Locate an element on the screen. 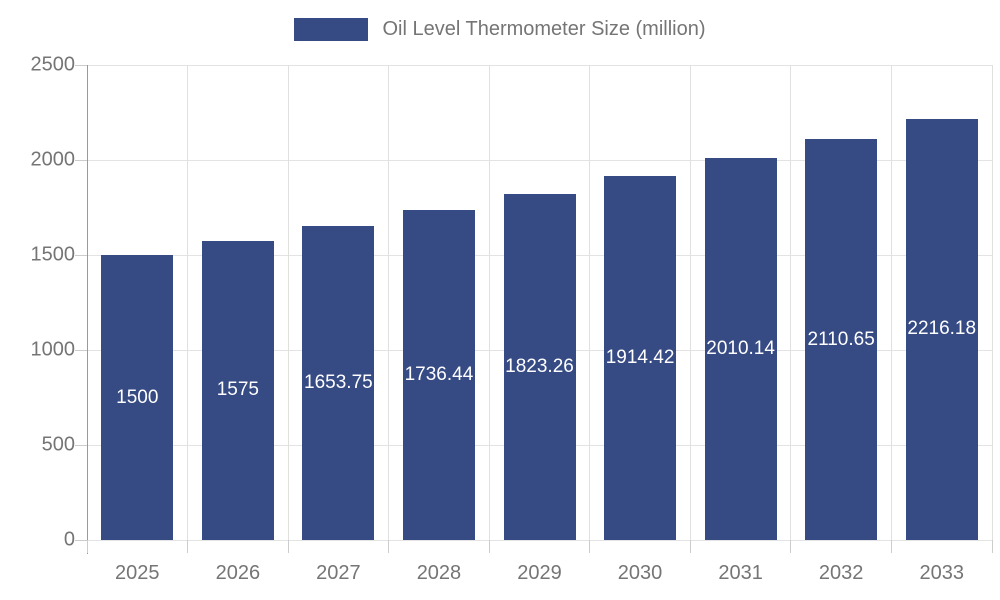 This screenshot has width=1000, height=600. bar: 1914.42 is located at coordinates (640, 358).